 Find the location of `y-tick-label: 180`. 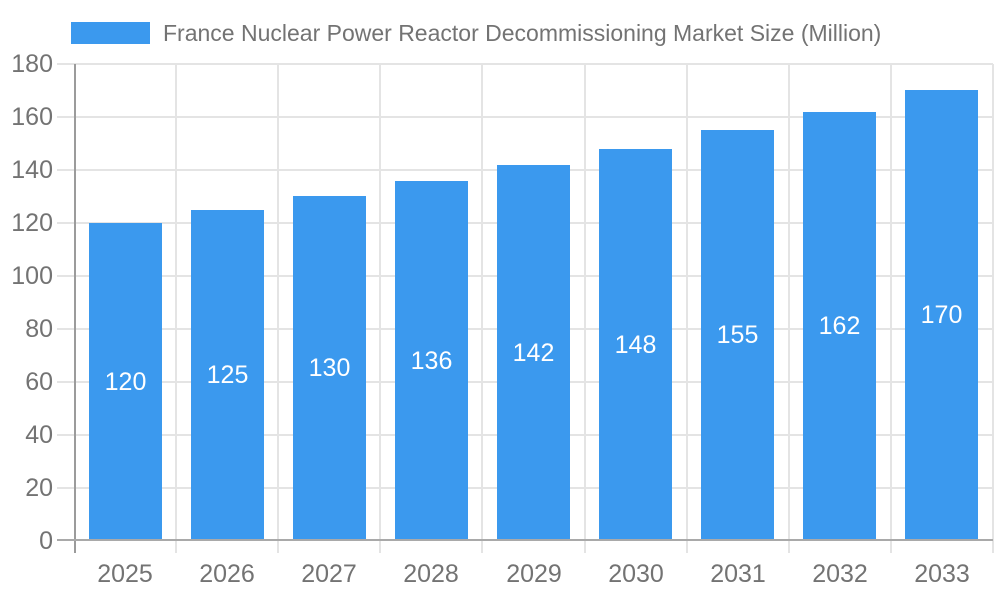

y-tick-label: 180 is located at coordinates (32, 64).